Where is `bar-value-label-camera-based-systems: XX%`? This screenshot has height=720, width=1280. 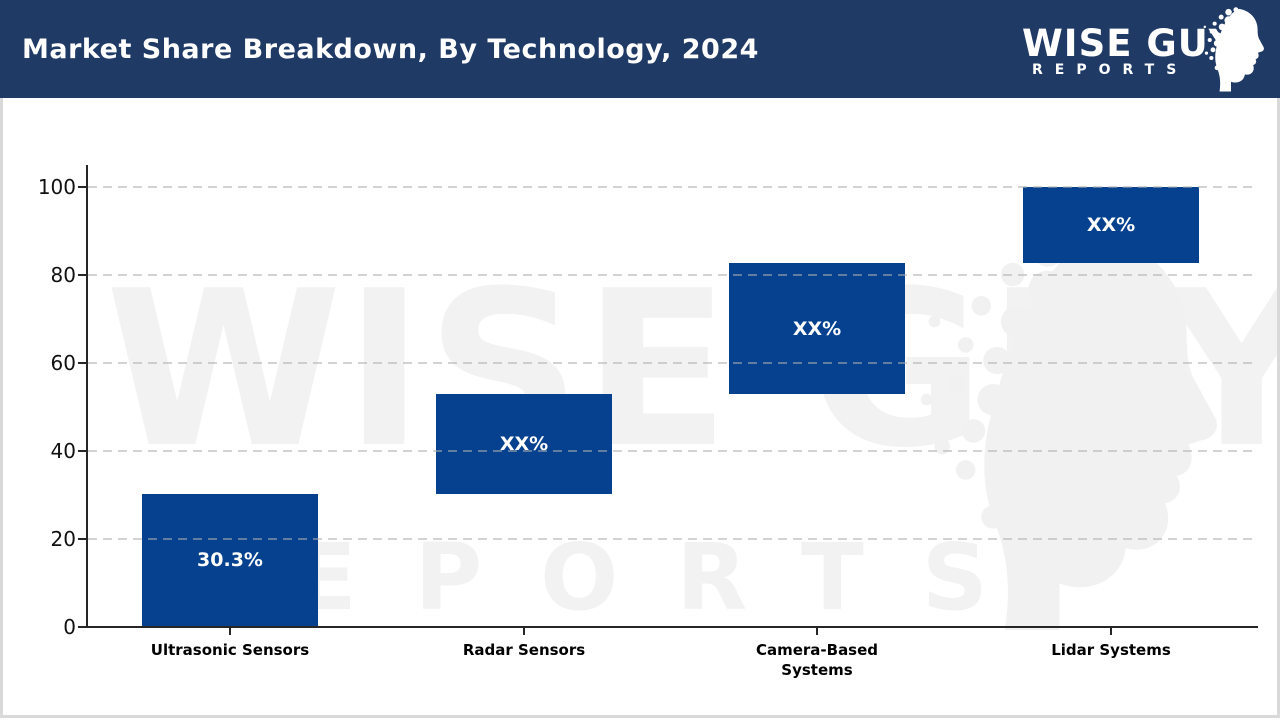
bar-value-label-camera-based-systems: XX% is located at coordinates (817, 328).